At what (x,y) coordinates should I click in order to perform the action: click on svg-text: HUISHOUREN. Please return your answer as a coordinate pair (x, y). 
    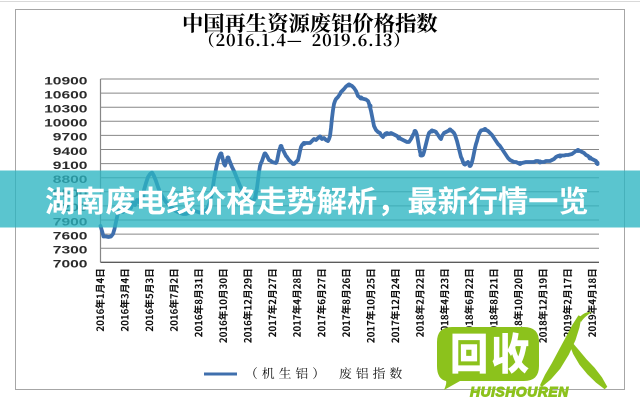
    Looking at the image, I should click on (519, 392).